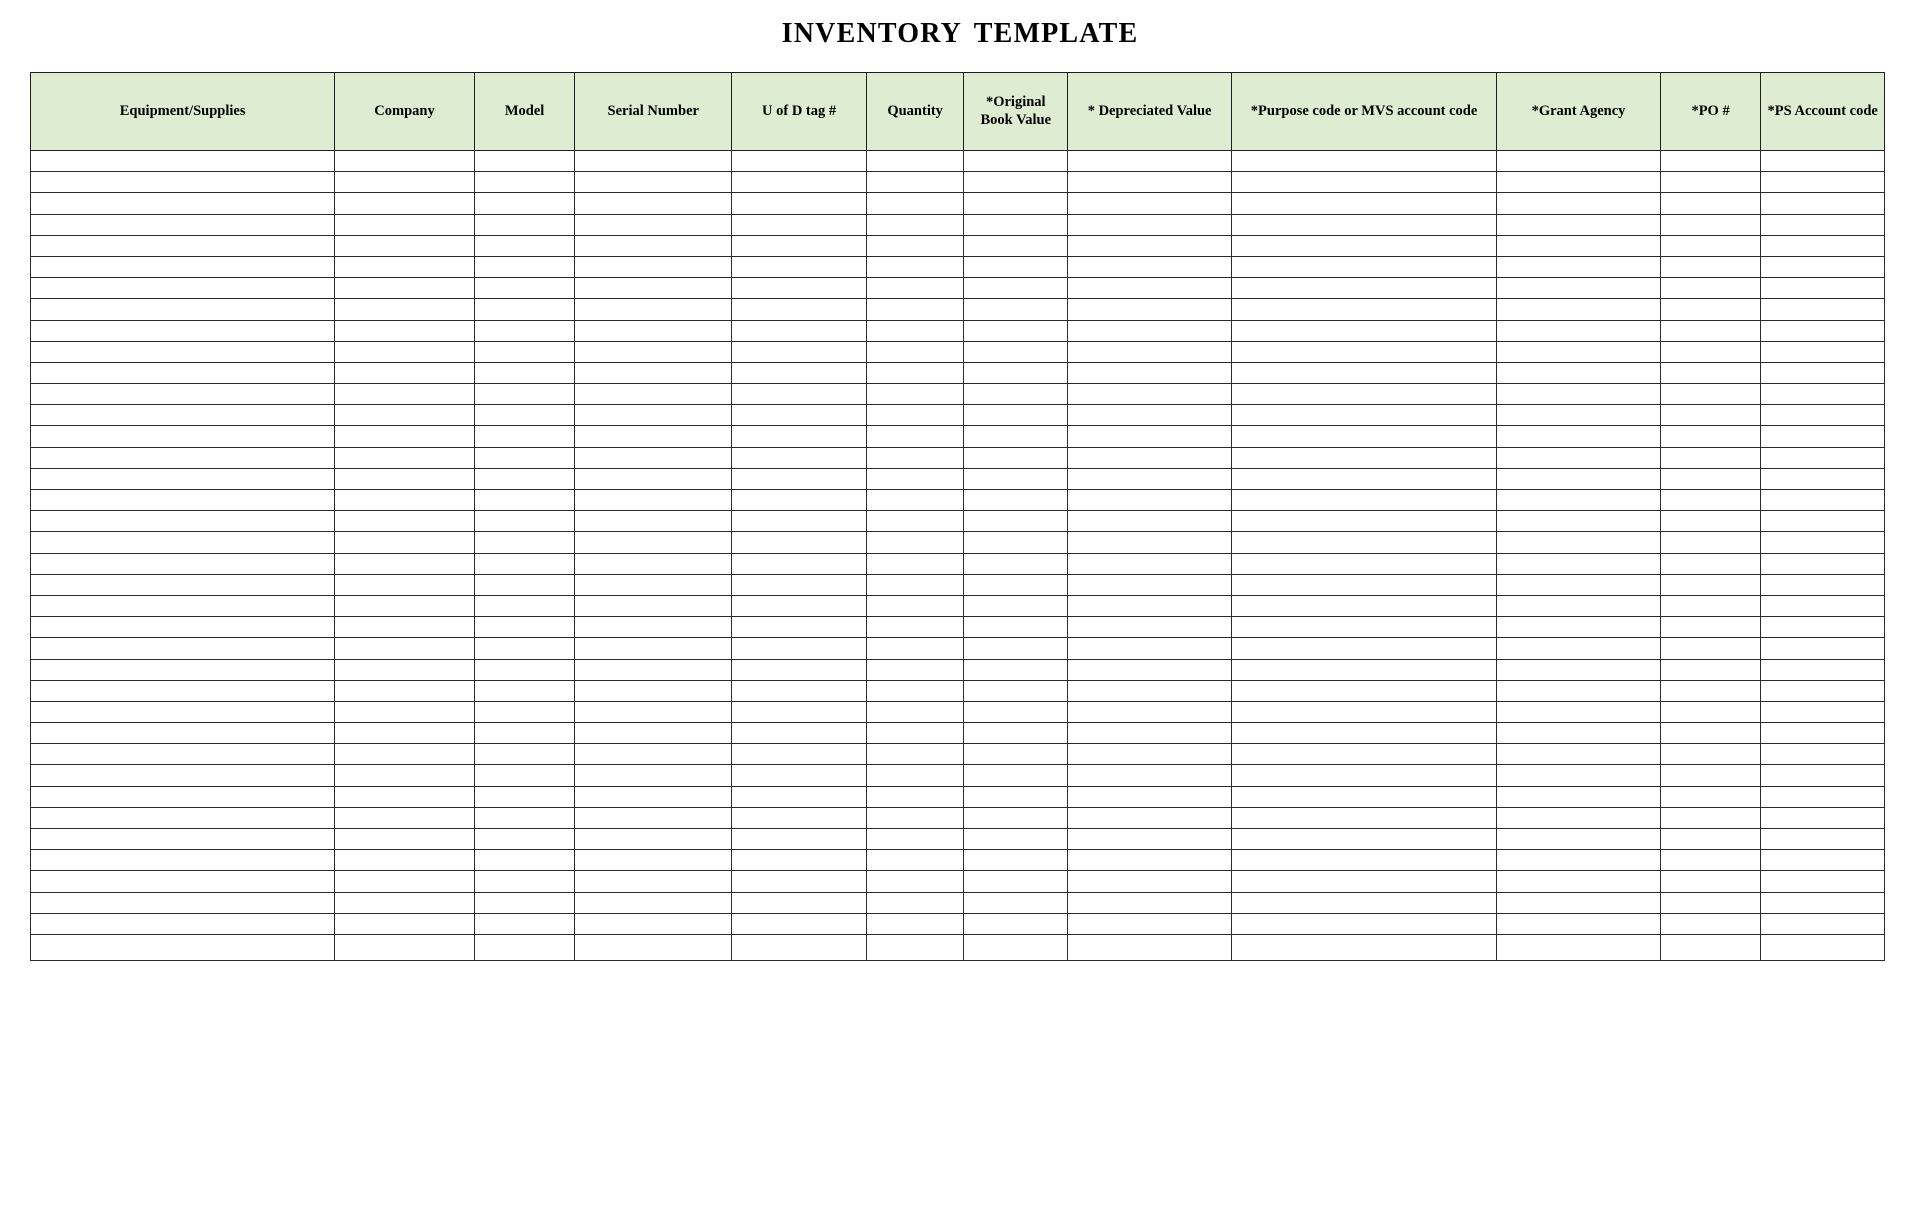 This screenshot has height=1214, width=1920. What do you see at coordinates (1364, 111) in the screenshot?
I see `column-header-purpose-code: *Purpose code or MVS account code` at bounding box center [1364, 111].